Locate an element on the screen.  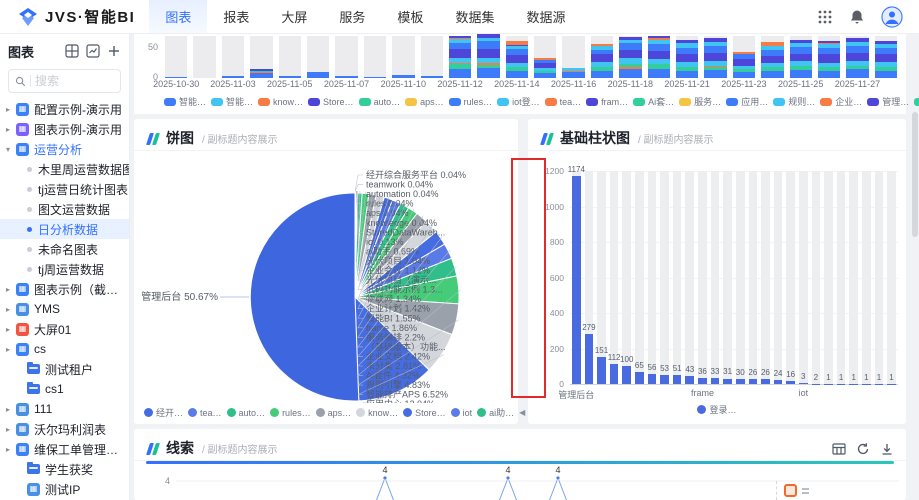
tree-item: ▸ ▦ 大屏01 is located at coordinates (64, 329).